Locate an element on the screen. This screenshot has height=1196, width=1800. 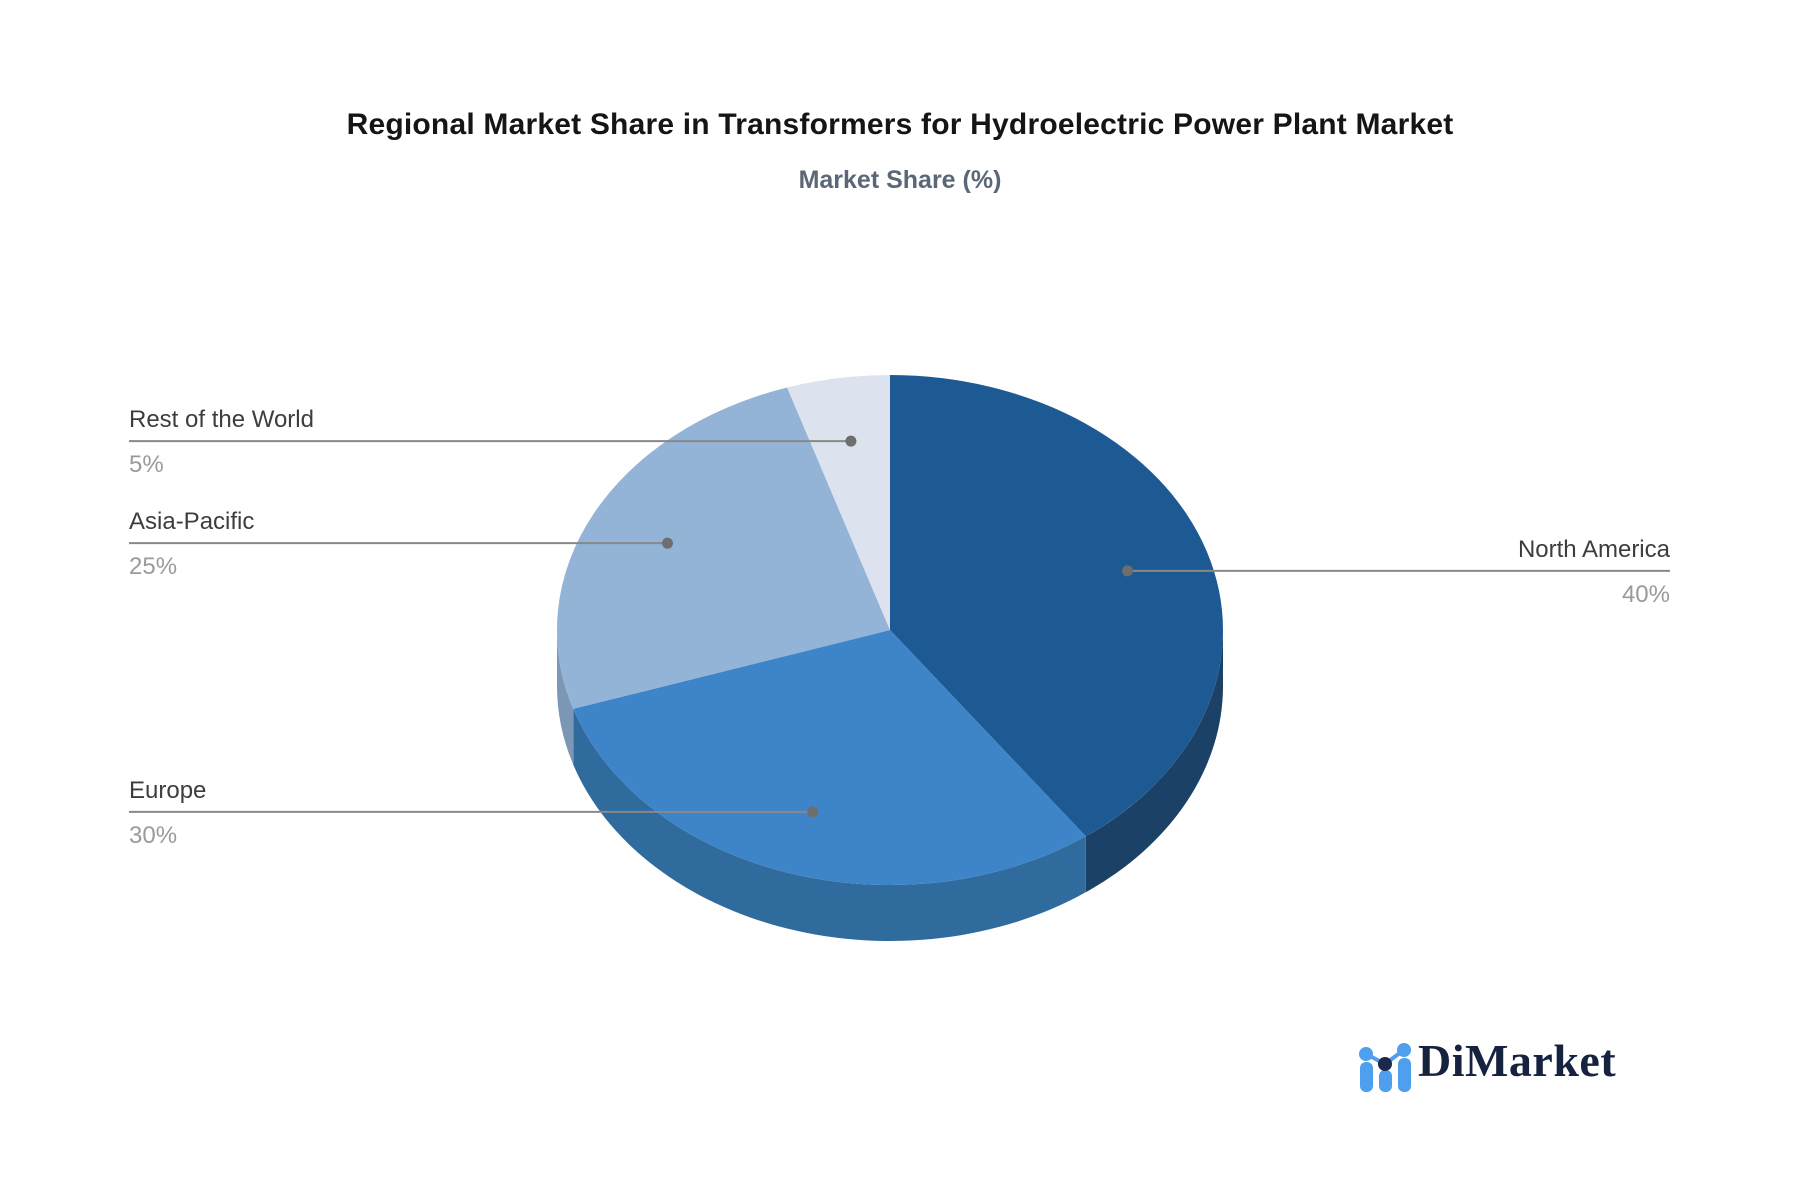
leader-dot-europe is located at coordinates (813, 812).